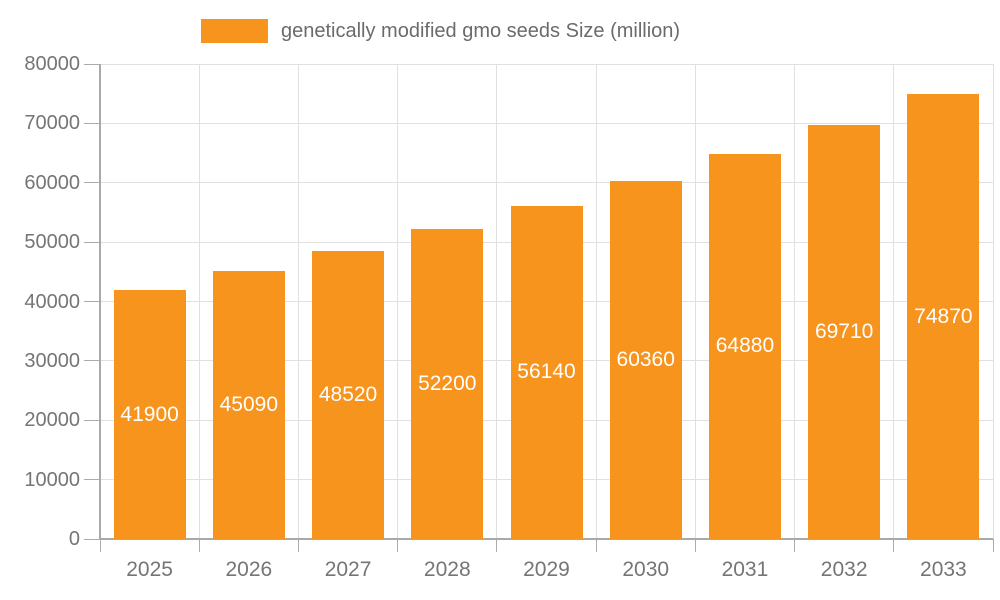 The height and width of the screenshot is (600, 1000). I want to click on x-axis-tick-label: 2031, so click(745, 569).